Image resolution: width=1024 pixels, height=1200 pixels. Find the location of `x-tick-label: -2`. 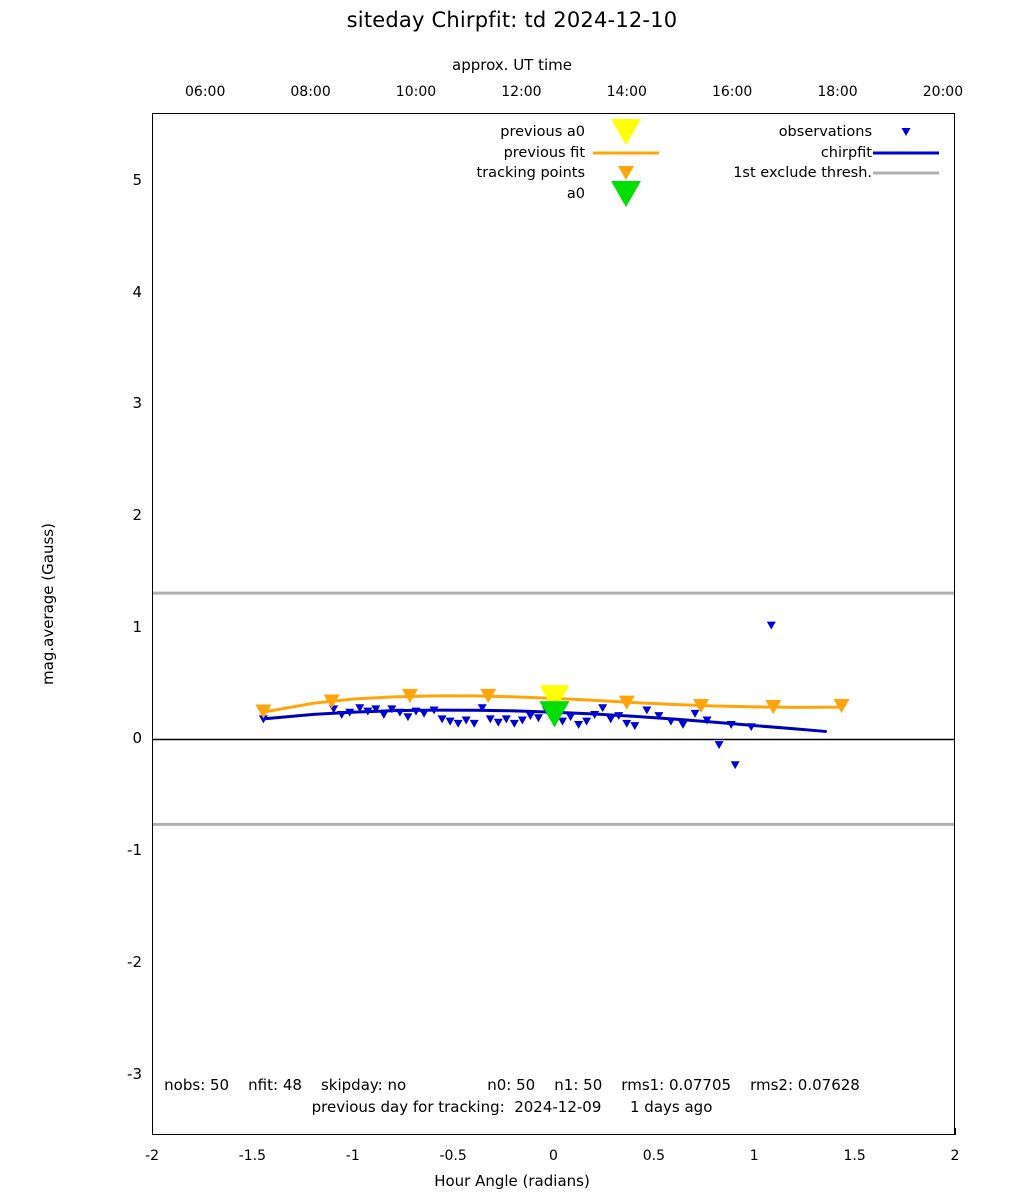

x-tick-label: -2 is located at coordinates (152, 1156).